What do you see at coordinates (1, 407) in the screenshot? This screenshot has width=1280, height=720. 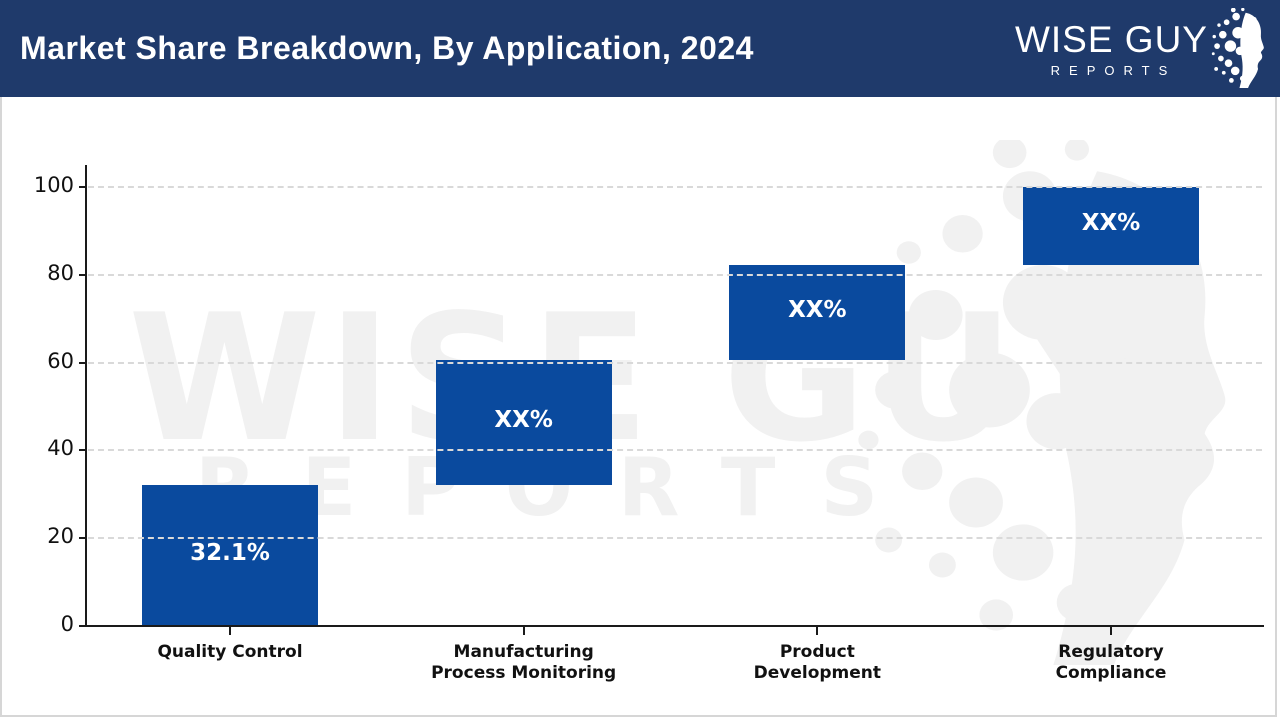 I see `figure-border-left` at bounding box center [1, 407].